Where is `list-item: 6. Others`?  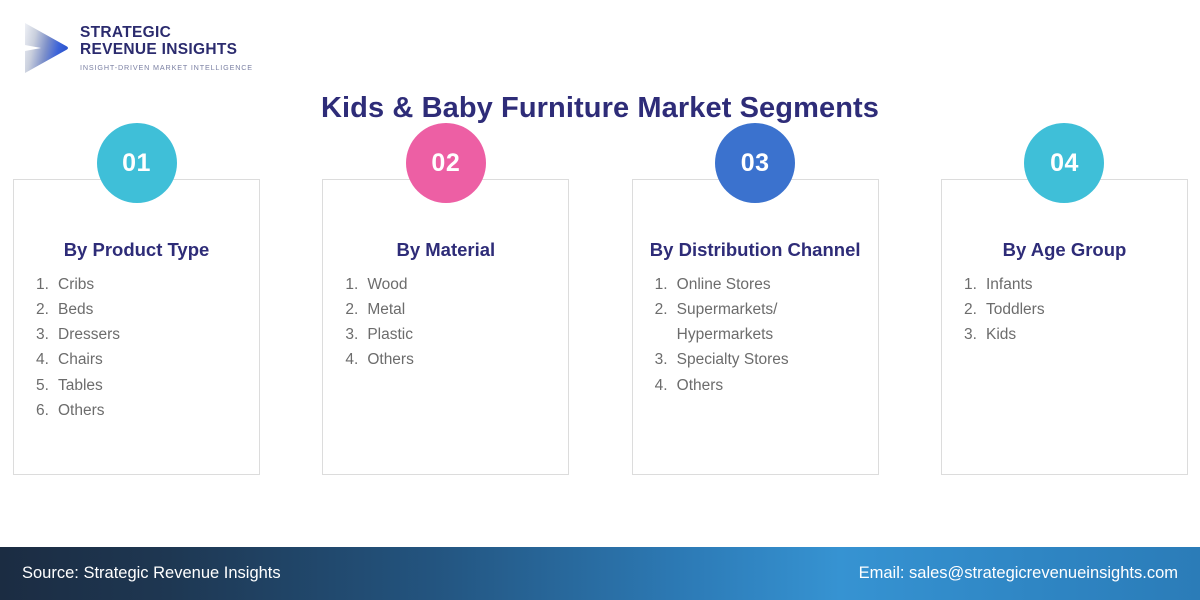
list-item: 6. Others is located at coordinates (147, 410).